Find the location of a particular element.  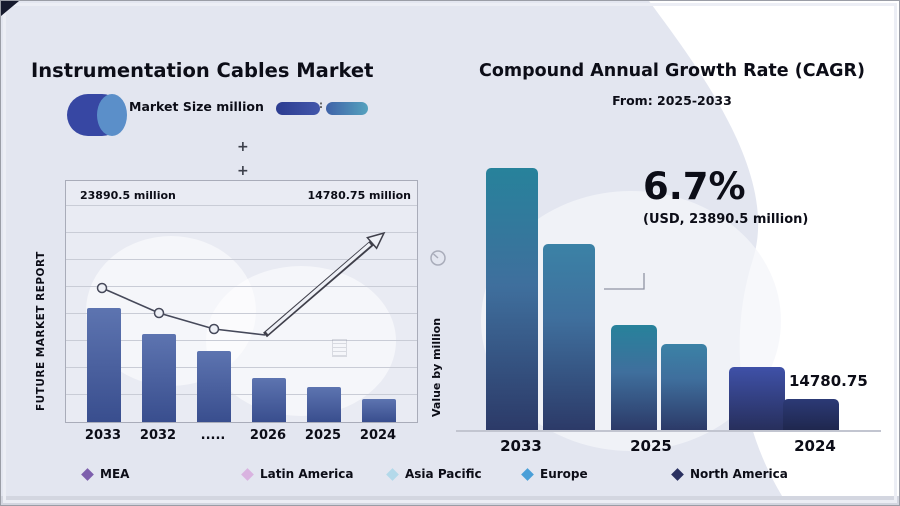

value-data-label: 14780.75 is located at coordinates (828, 381).